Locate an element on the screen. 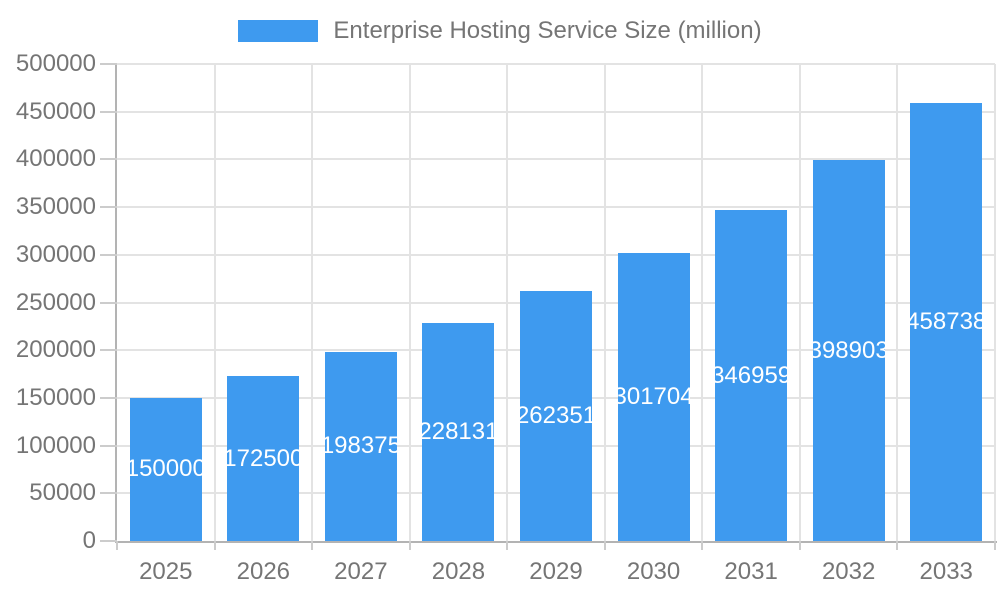 The height and width of the screenshot is (600, 1000). x-axis-line is located at coordinates (556, 542).